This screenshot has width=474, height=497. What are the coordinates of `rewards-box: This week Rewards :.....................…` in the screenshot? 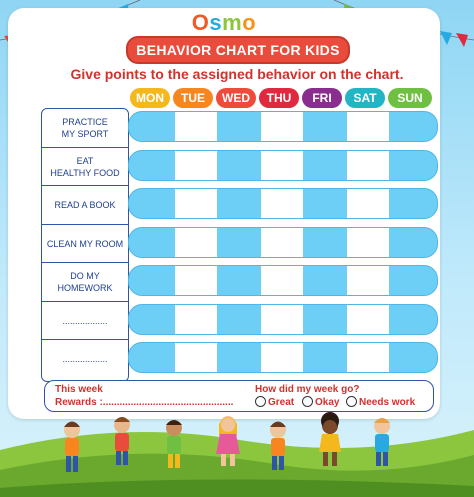 It's located at (239, 396).